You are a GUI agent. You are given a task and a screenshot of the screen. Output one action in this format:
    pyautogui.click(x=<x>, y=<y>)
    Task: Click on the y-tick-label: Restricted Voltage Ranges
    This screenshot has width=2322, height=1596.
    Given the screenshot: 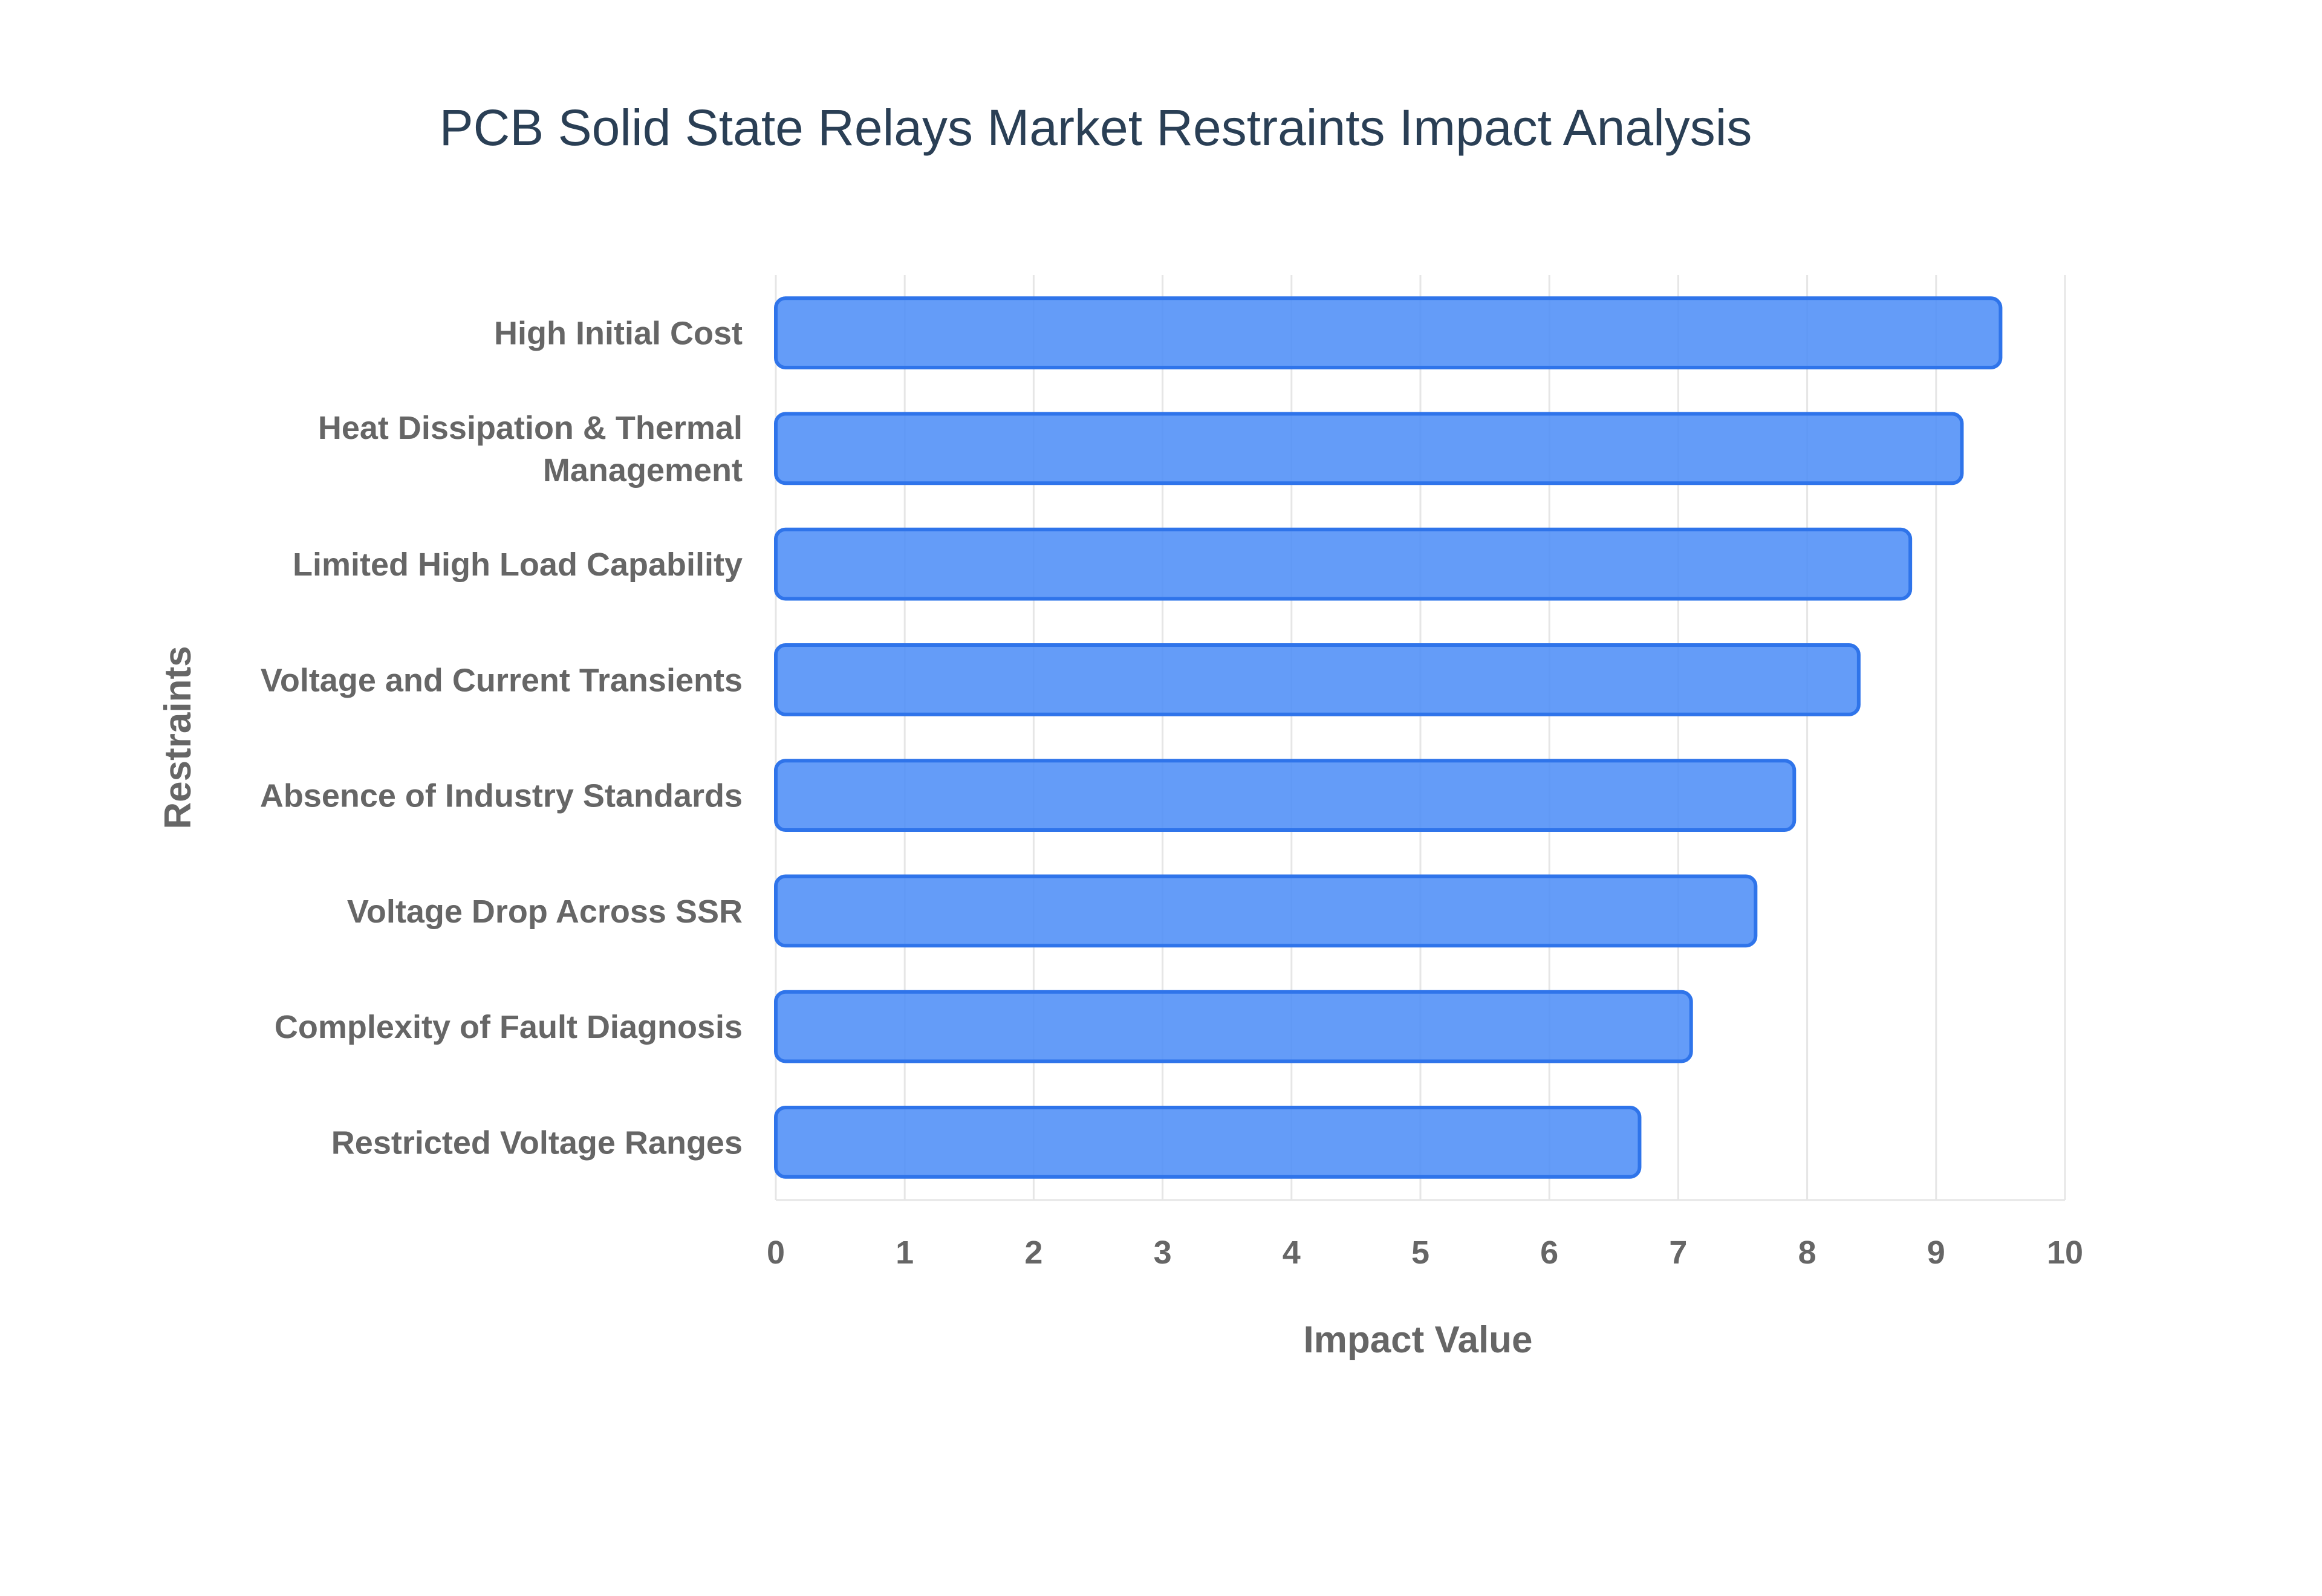 What is the action you would take?
    pyautogui.click(x=537, y=1142)
    